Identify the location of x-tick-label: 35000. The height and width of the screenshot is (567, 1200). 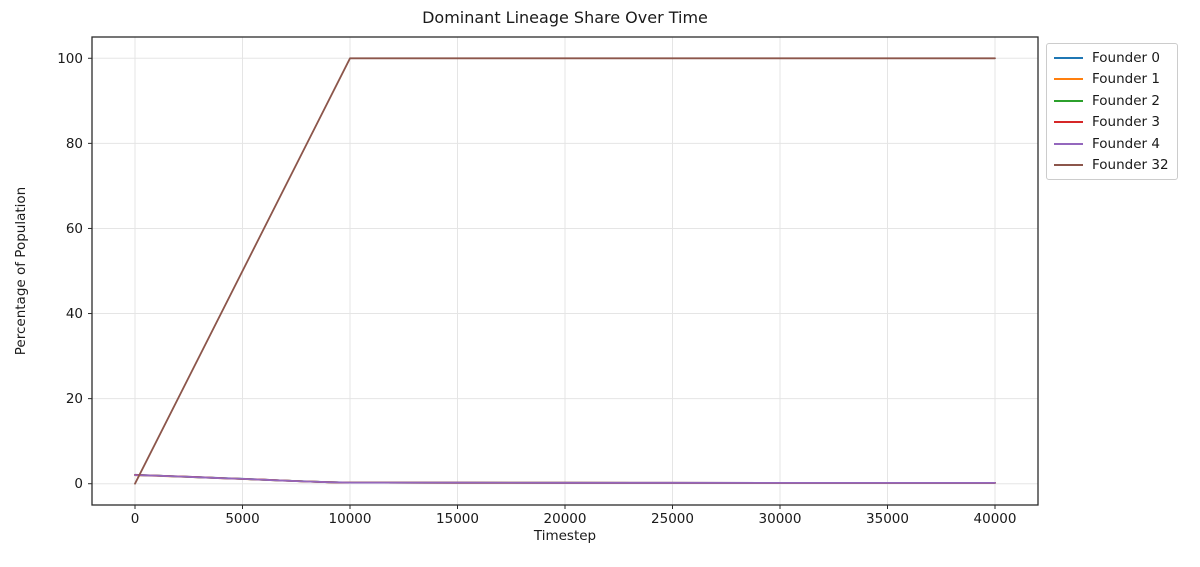
(887, 519).